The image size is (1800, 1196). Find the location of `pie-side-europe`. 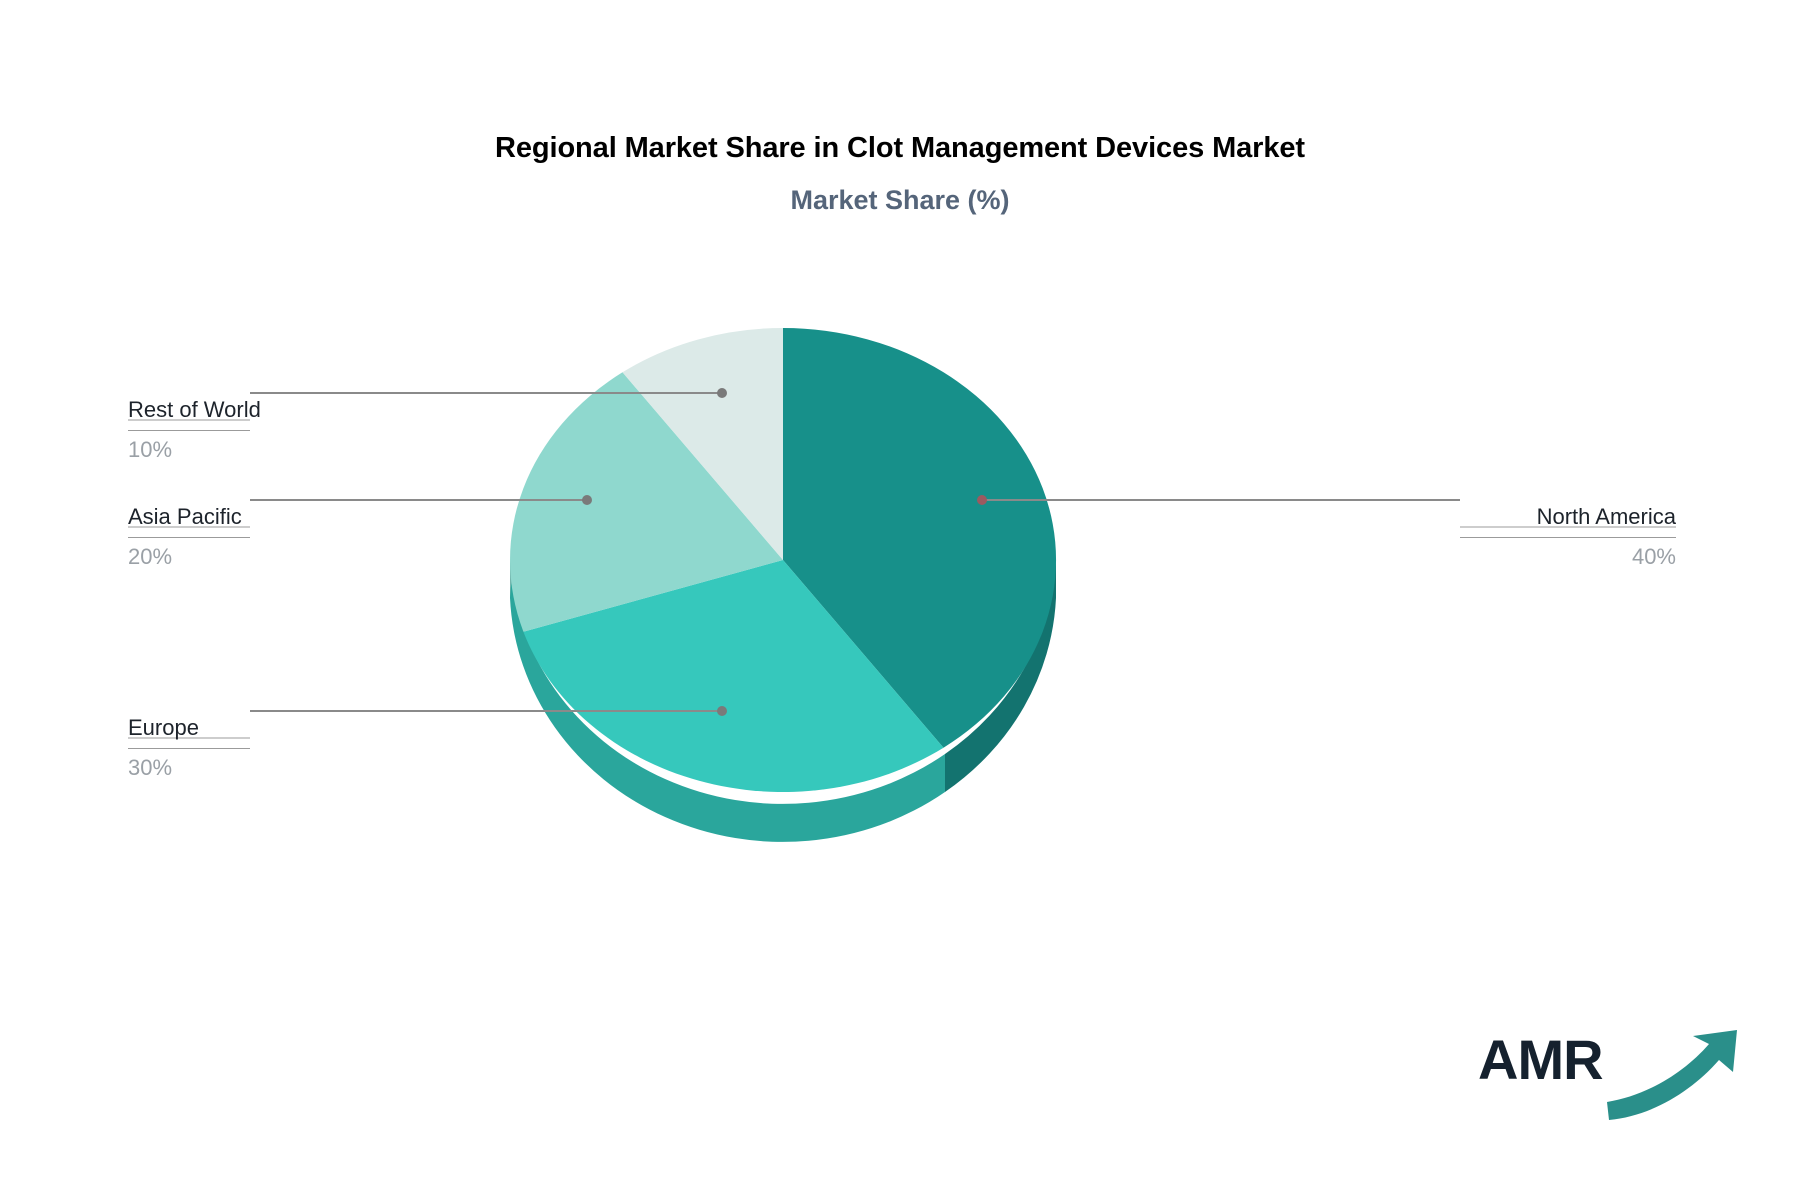

pie-side-europe is located at coordinates (727, 701).